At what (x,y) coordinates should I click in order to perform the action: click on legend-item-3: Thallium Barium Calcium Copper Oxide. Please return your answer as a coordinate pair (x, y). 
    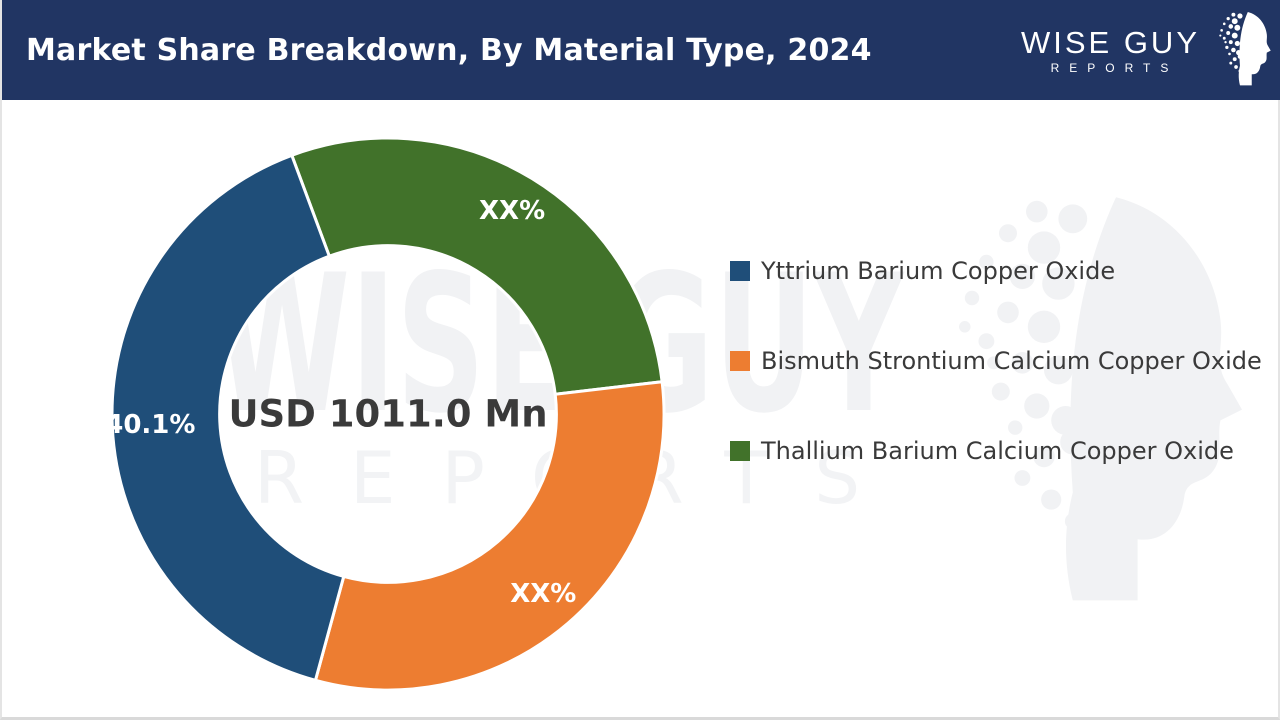
    Looking at the image, I should click on (996, 451).